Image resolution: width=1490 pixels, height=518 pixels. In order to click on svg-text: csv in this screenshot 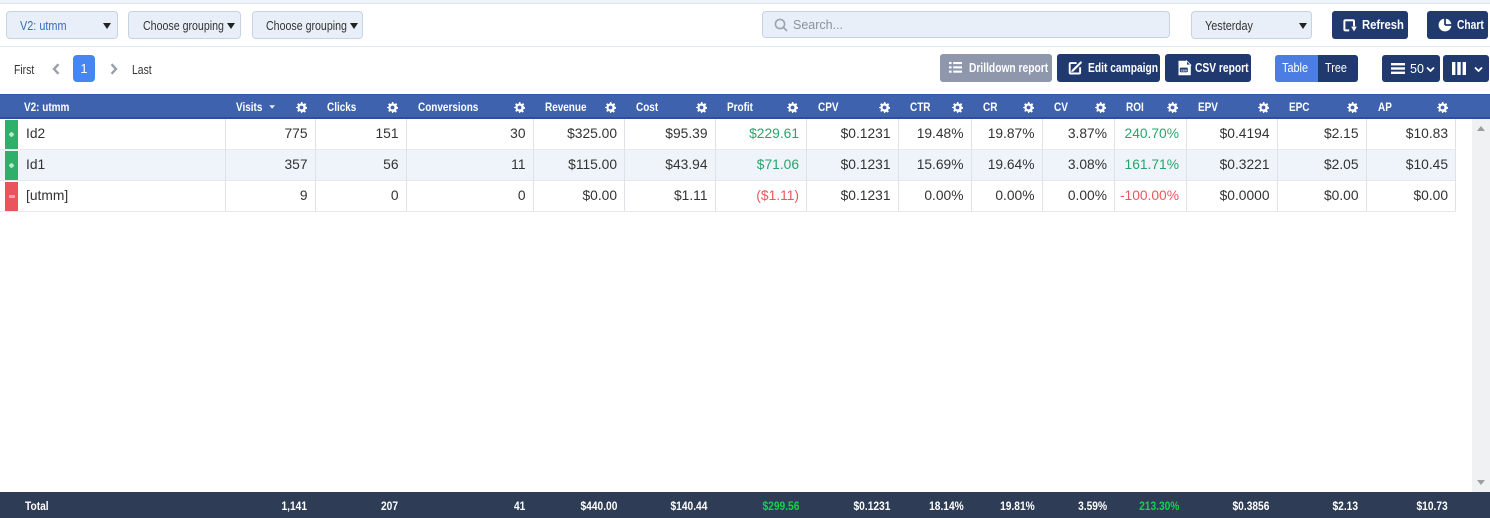, I will do `click(1184, 69)`.